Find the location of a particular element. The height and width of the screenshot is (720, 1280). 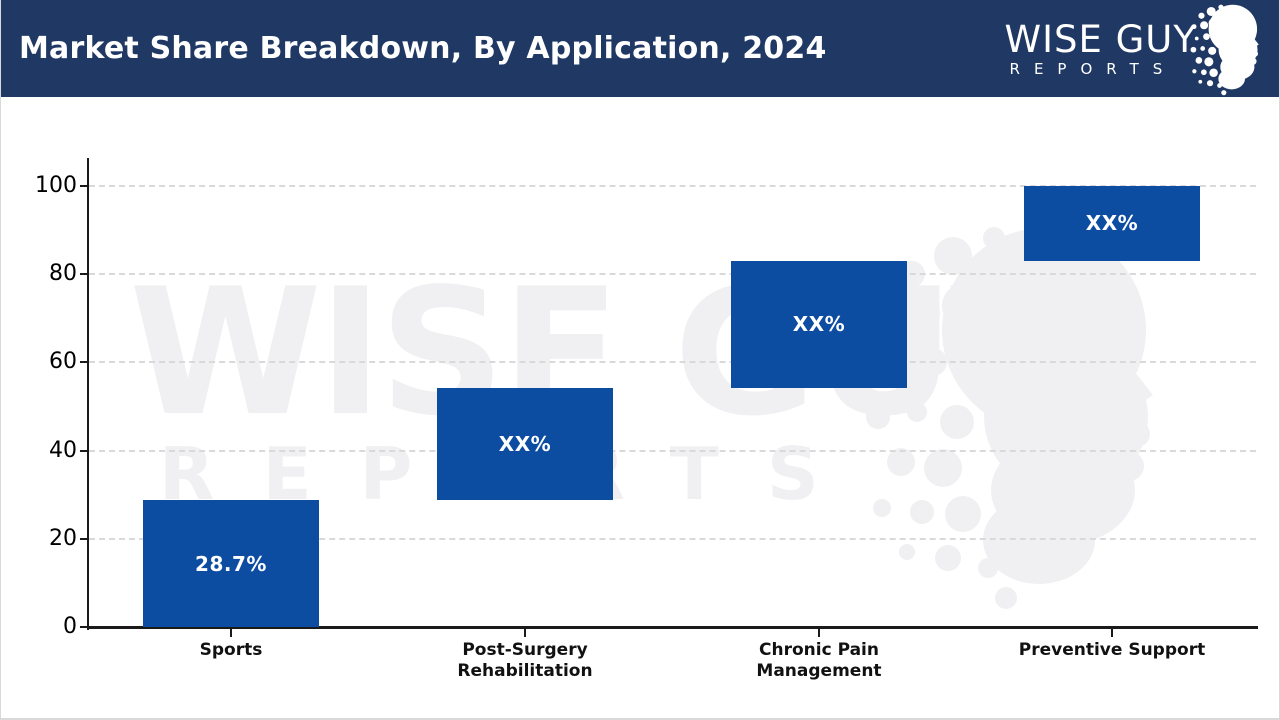

y-tick-label-20: 20 is located at coordinates (63, 538).